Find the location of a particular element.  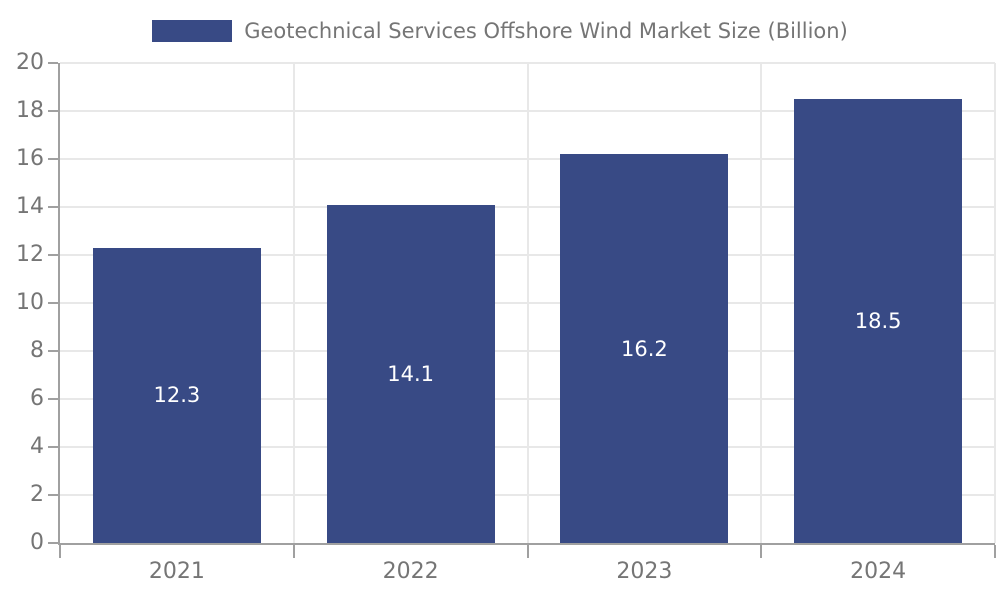

bar-2022: 14.1 is located at coordinates (410, 373).